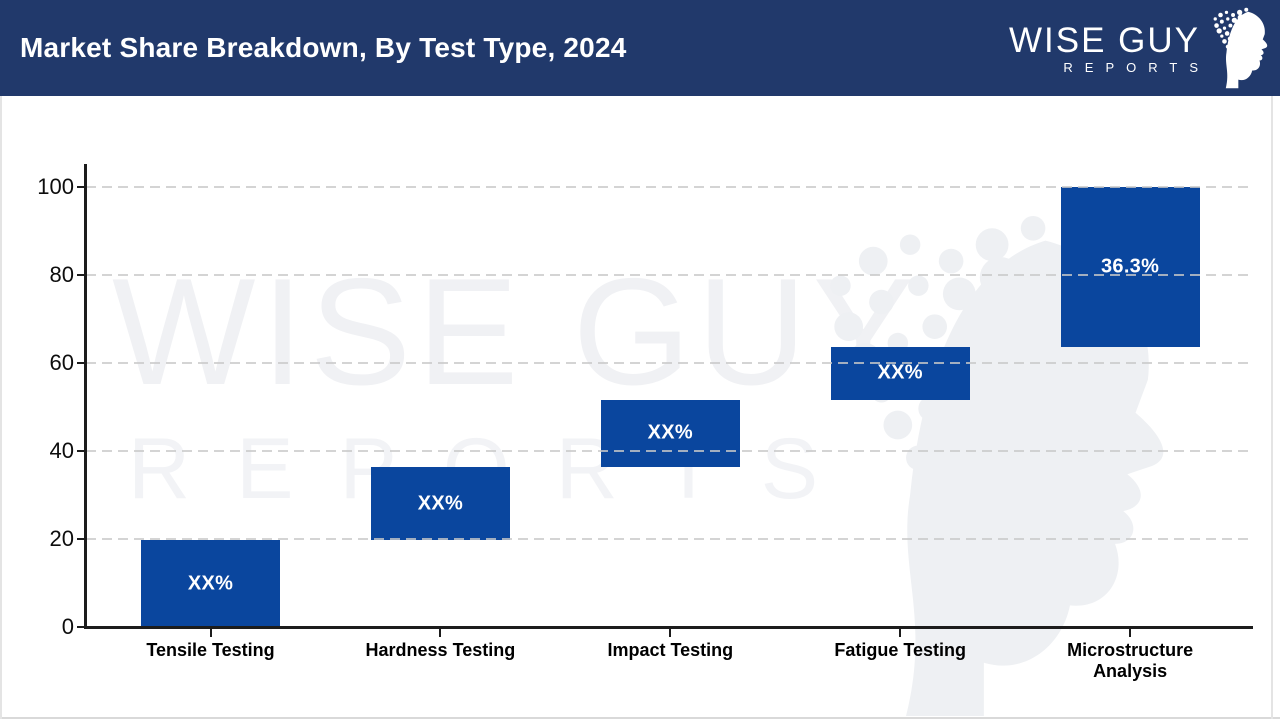  I want to click on watermark-title-text: WISE GUY, so click(516, 332).